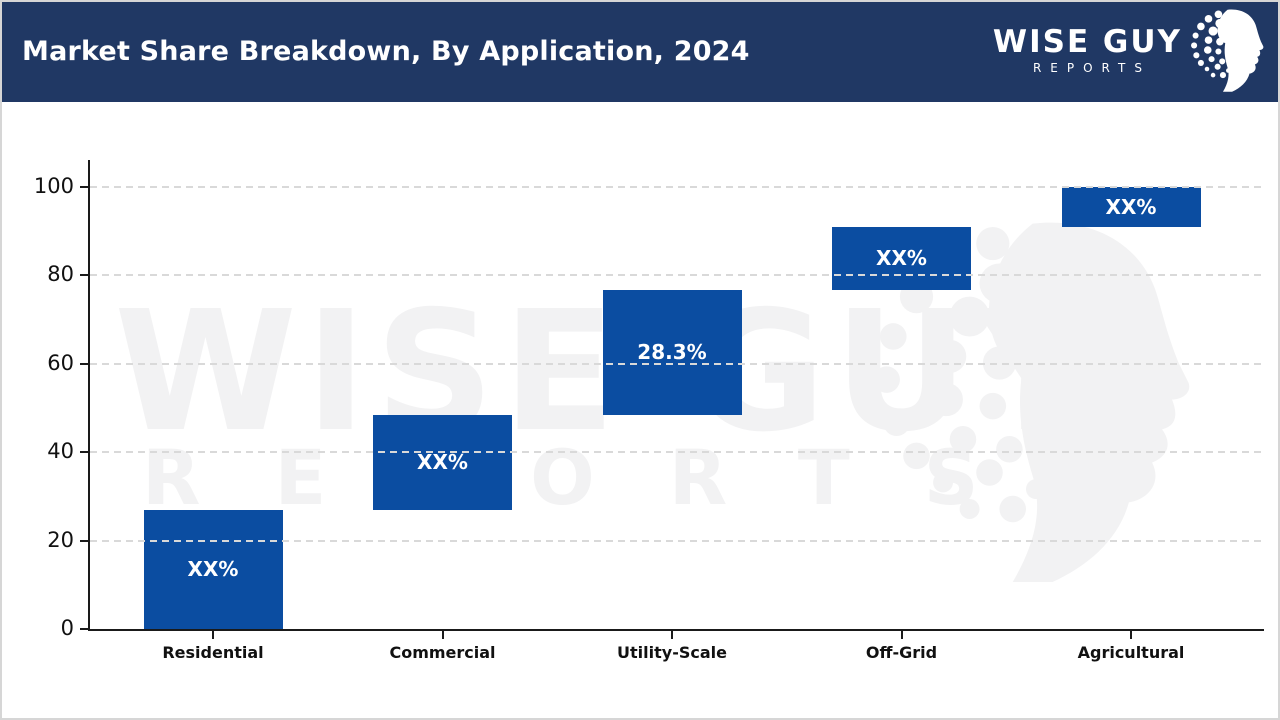 This screenshot has width=1280, height=720. Describe the element at coordinates (60, 451) in the screenshot. I see `y-tick-label-40: 40` at that location.